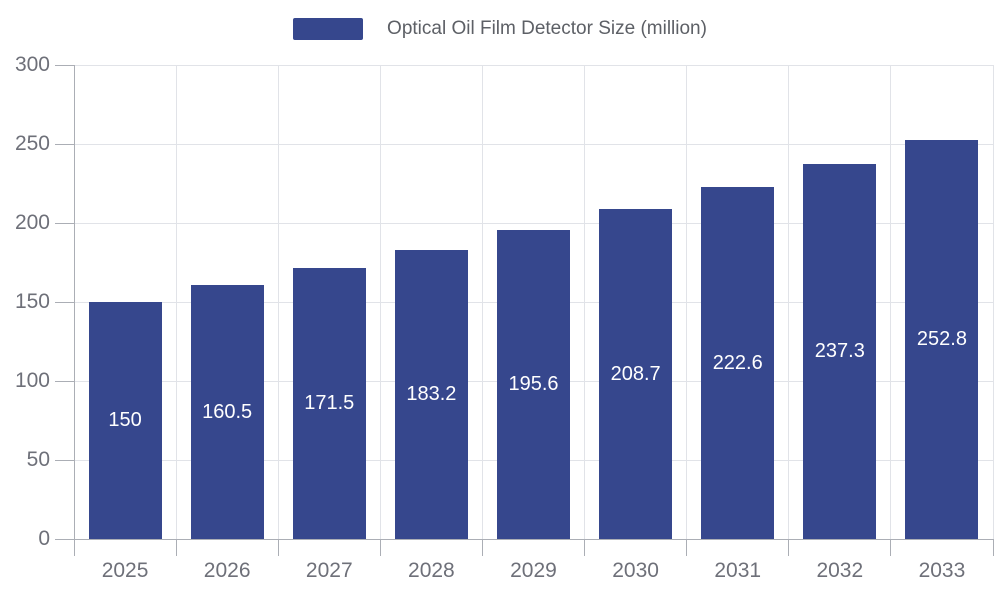 The height and width of the screenshot is (600, 1000). What do you see at coordinates (329, 570) in the screenshot?
I see `x-axis-label: 2027` at bounding box center [329, 570].